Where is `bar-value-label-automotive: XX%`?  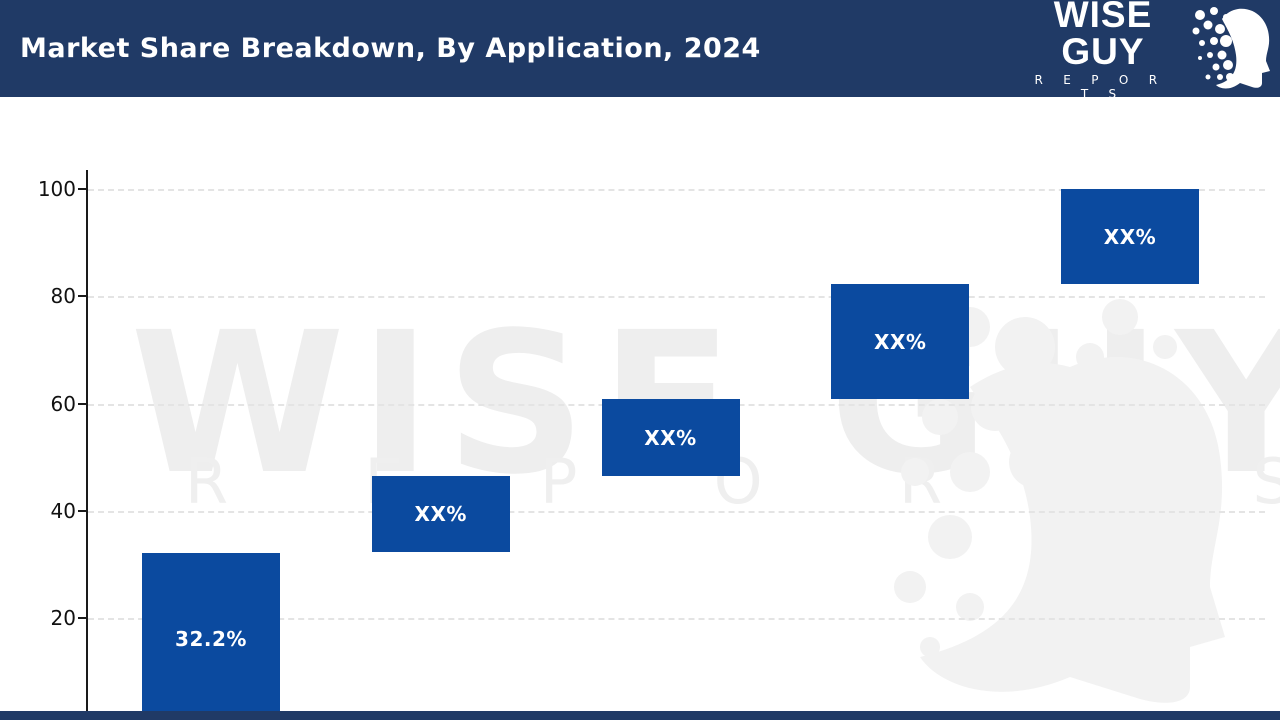
bar-value-label-automotive: XX% is located at coordinates (670, 437).